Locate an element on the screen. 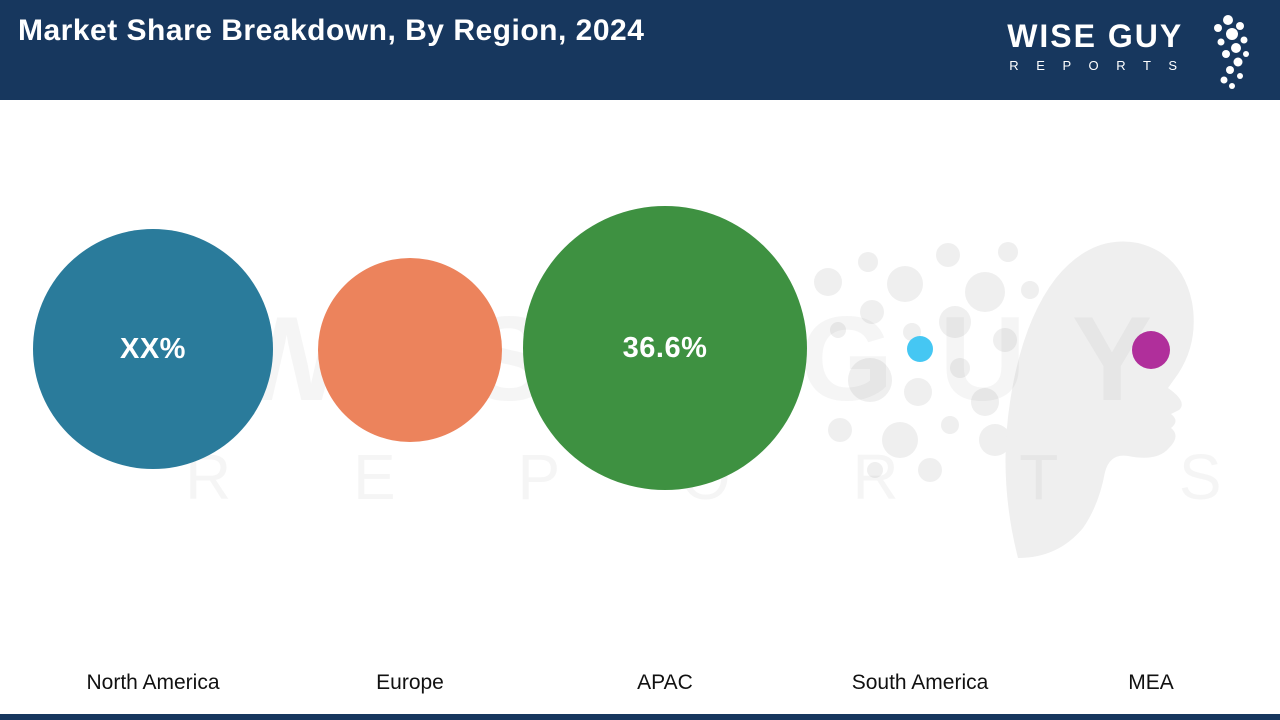 Image resolution: width=1280 pixels, height=720 pixels. category-label-mea: MEA is located at coordinates (1151, 682).